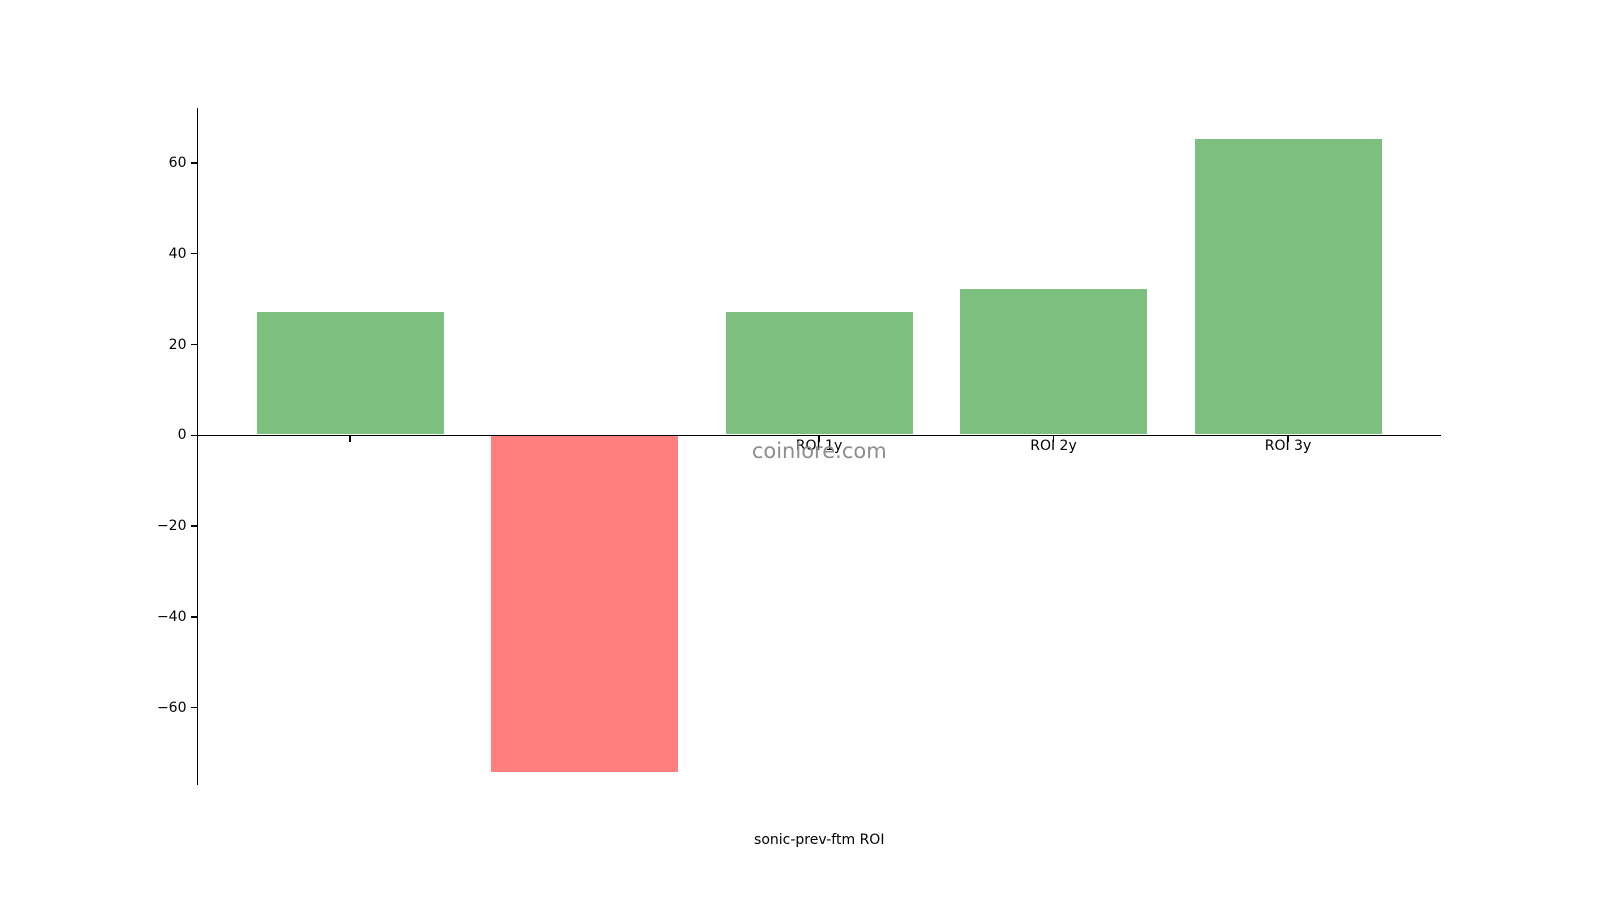 The width and height of the screenshot is (1600, 900). What do you see at coordinates (197, 446) in the screenshot?
I see `y-axis-spine` at bounding box center [197, 446].